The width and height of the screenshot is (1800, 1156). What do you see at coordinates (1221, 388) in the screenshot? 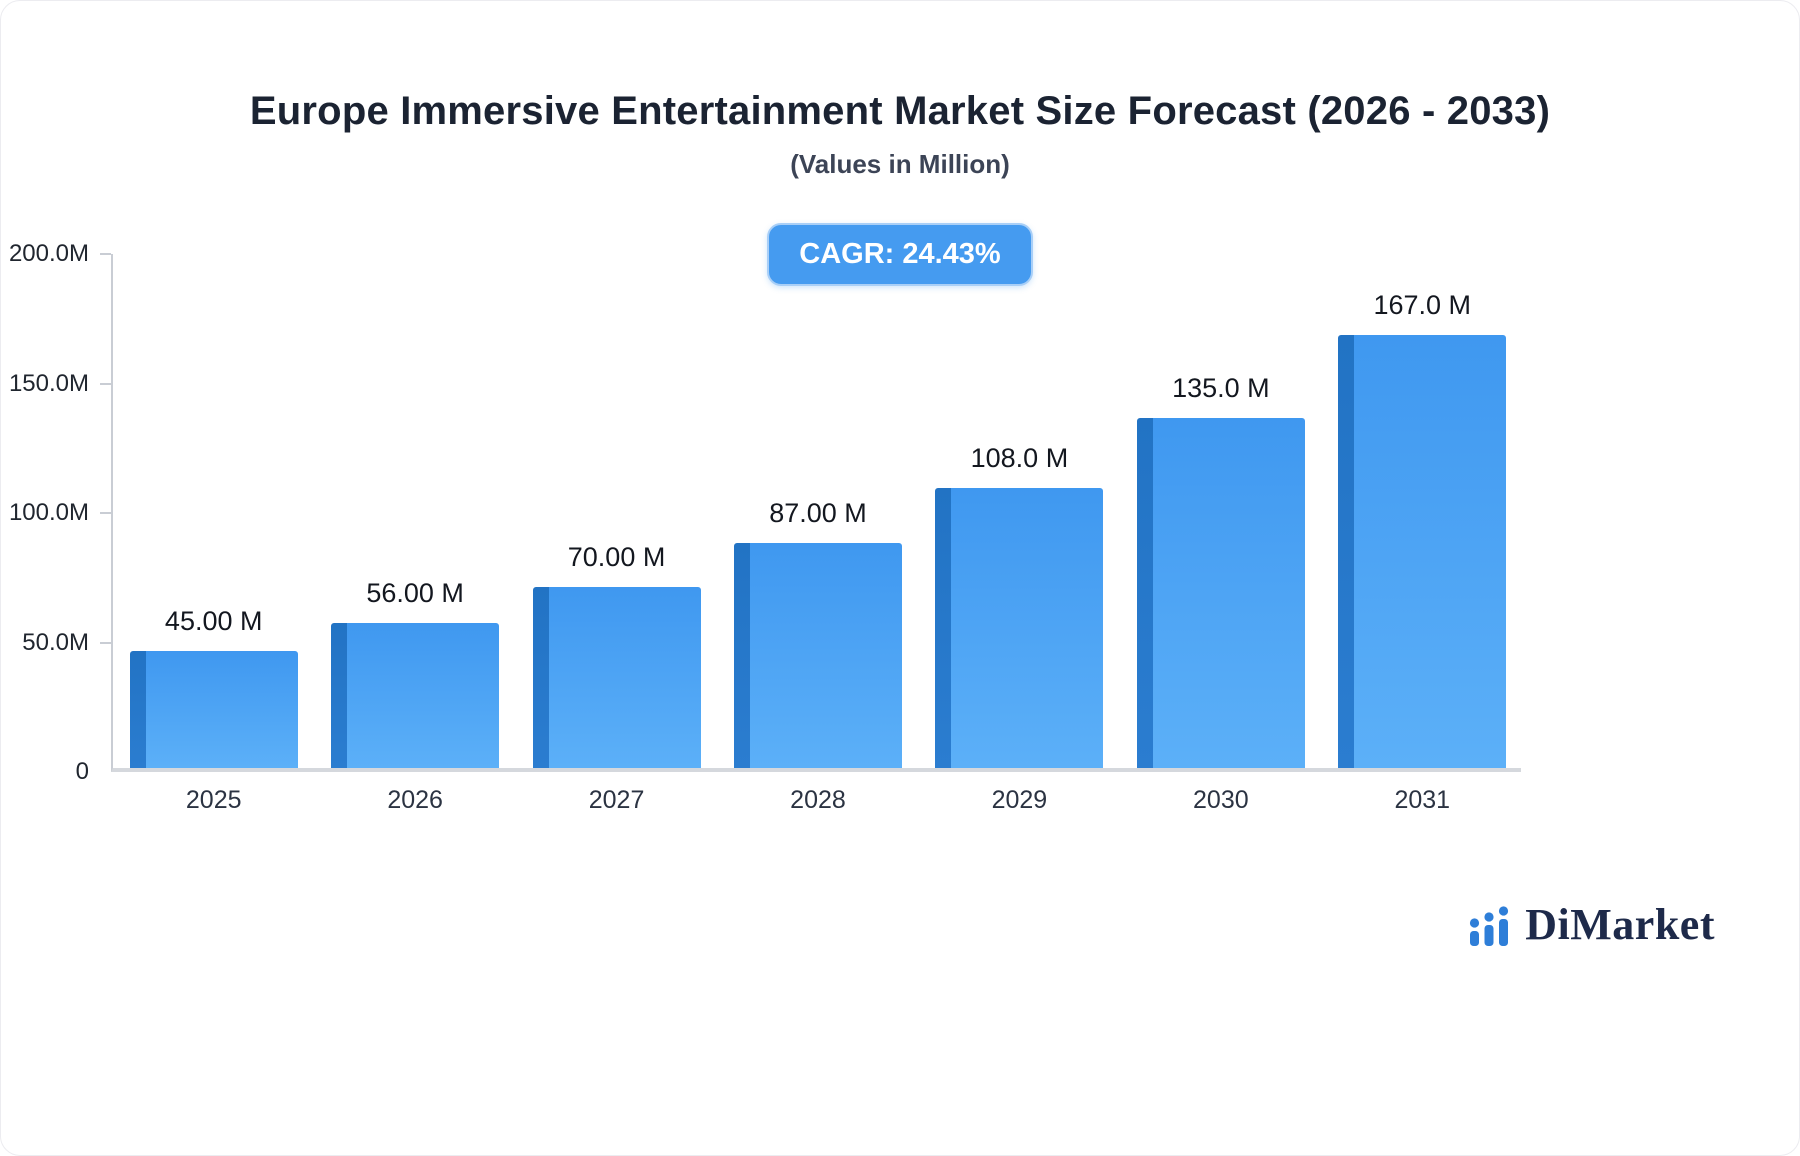
I see `bar-value-label-2030: 135.0 M` at bounding box center [1221, 388].